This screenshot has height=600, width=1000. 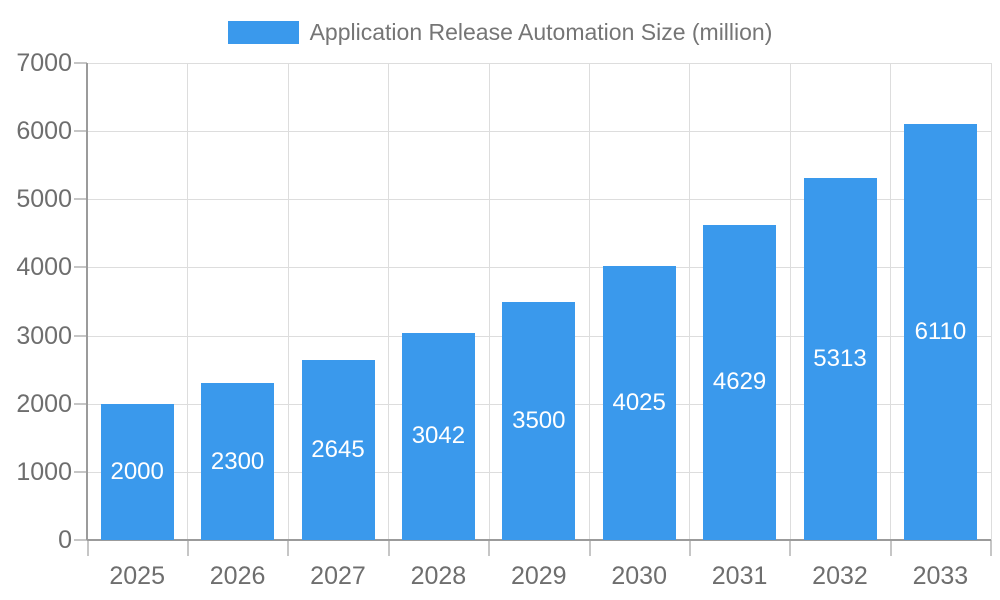 I want to click on bar-value-label: 5313, so click(x=840, y=358).